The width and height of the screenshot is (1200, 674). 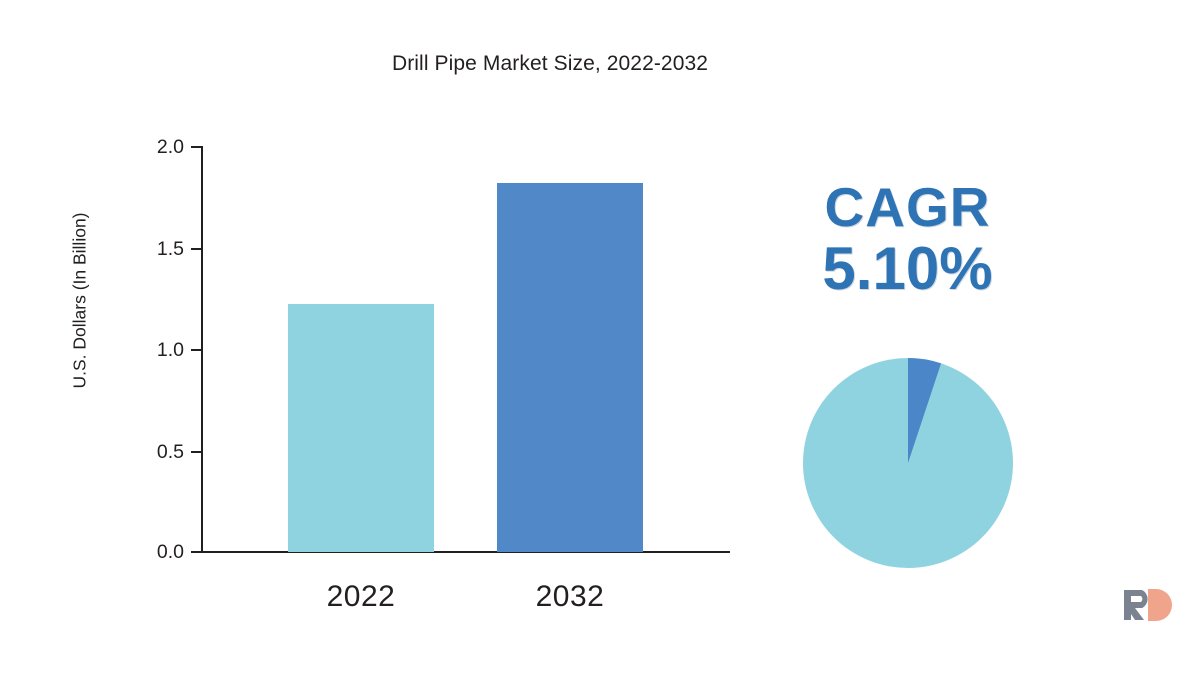 I want to click on y-axis-title: U.S. Dollars (In Billion), so click(x=79, y=300).